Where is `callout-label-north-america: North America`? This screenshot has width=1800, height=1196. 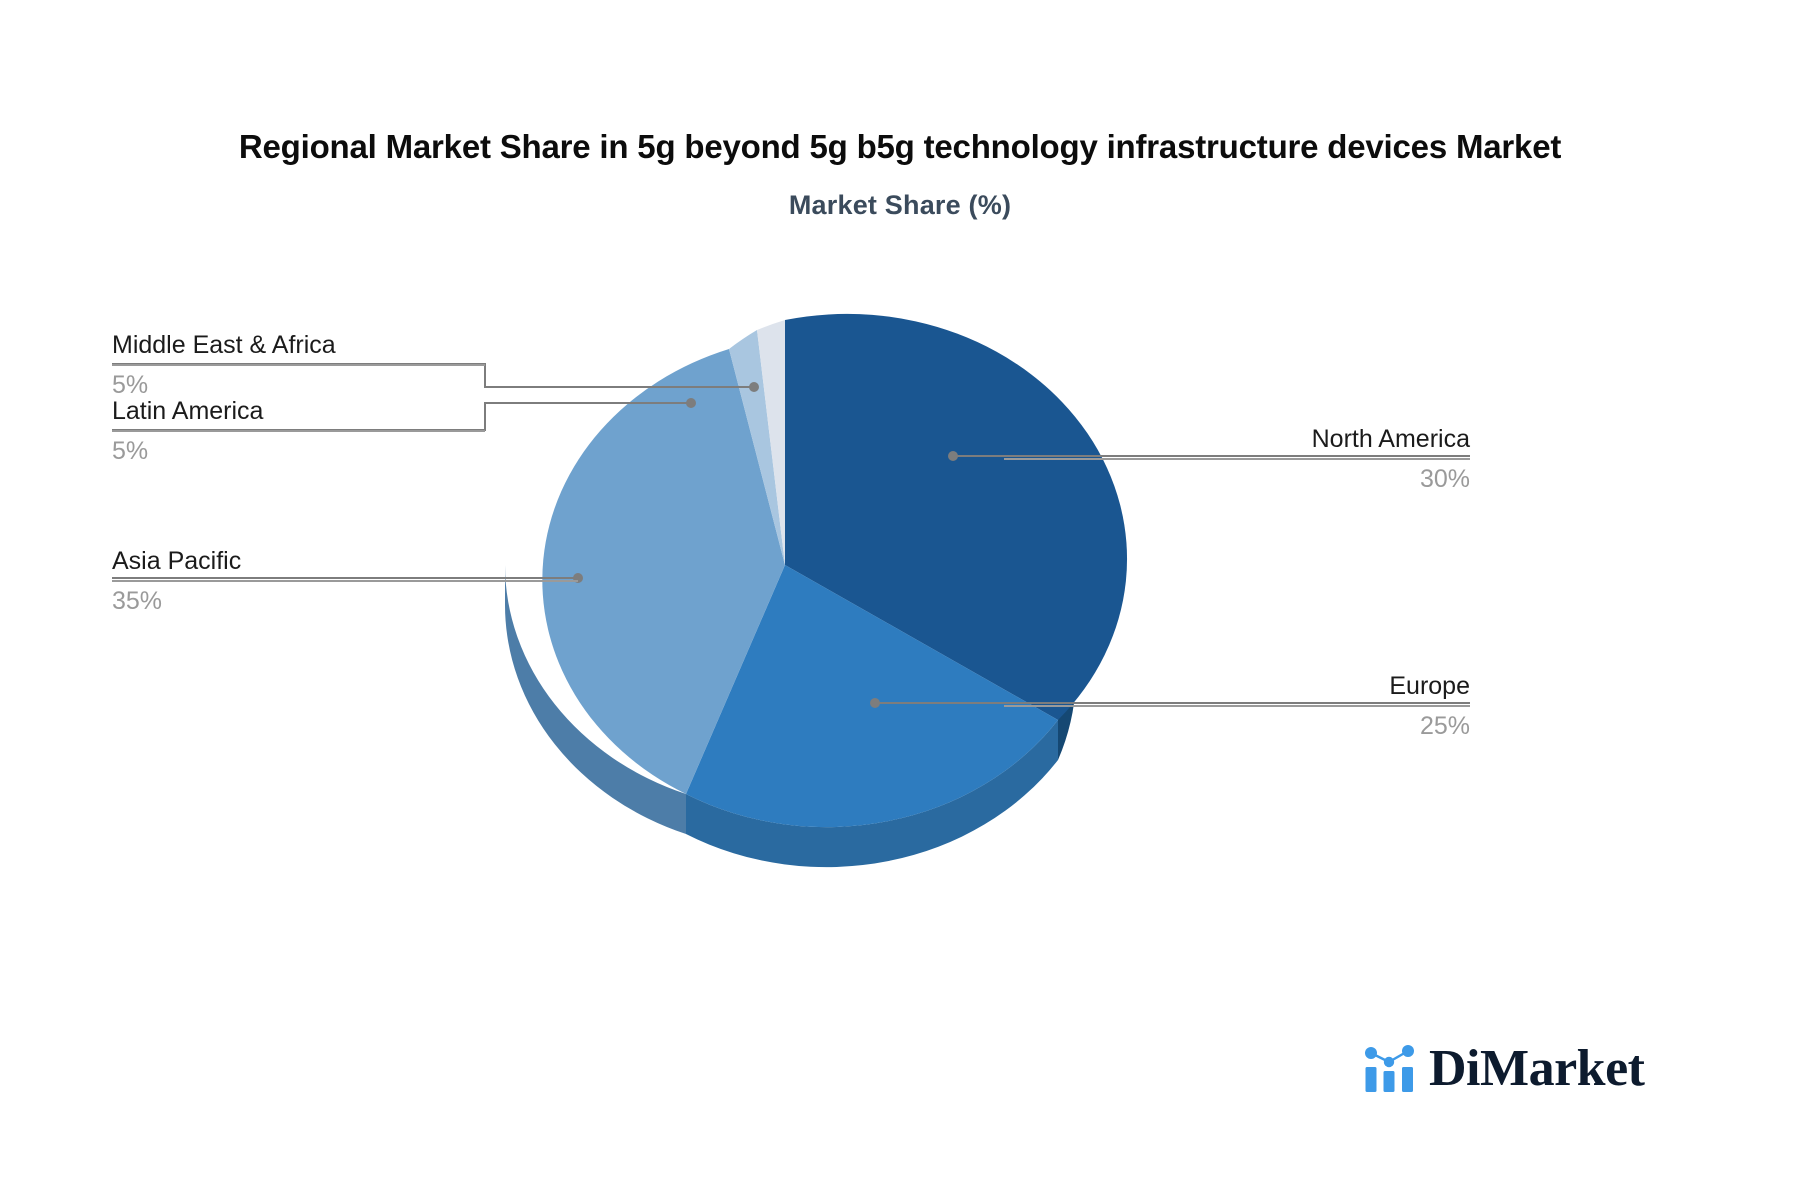
callout-label-north-america: North America is located at coordinates (1390, 439).